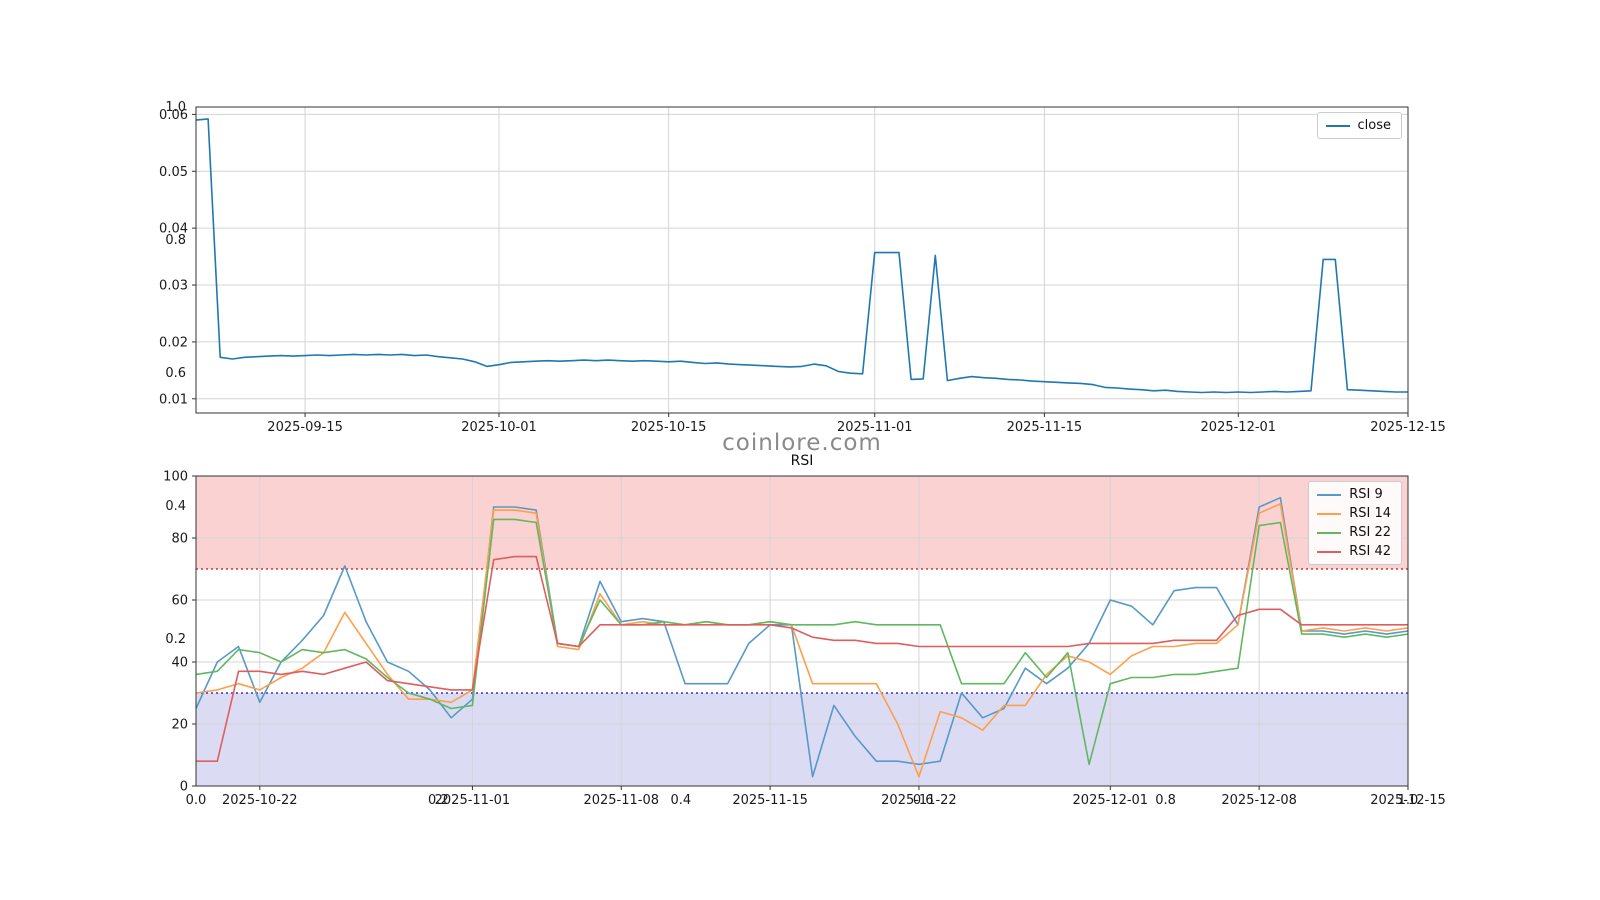  What do you see at coordinates (680, 800) in the screenshot?
I see `stray-x-tick-label: 0.4` at bounding box center [680, 800].